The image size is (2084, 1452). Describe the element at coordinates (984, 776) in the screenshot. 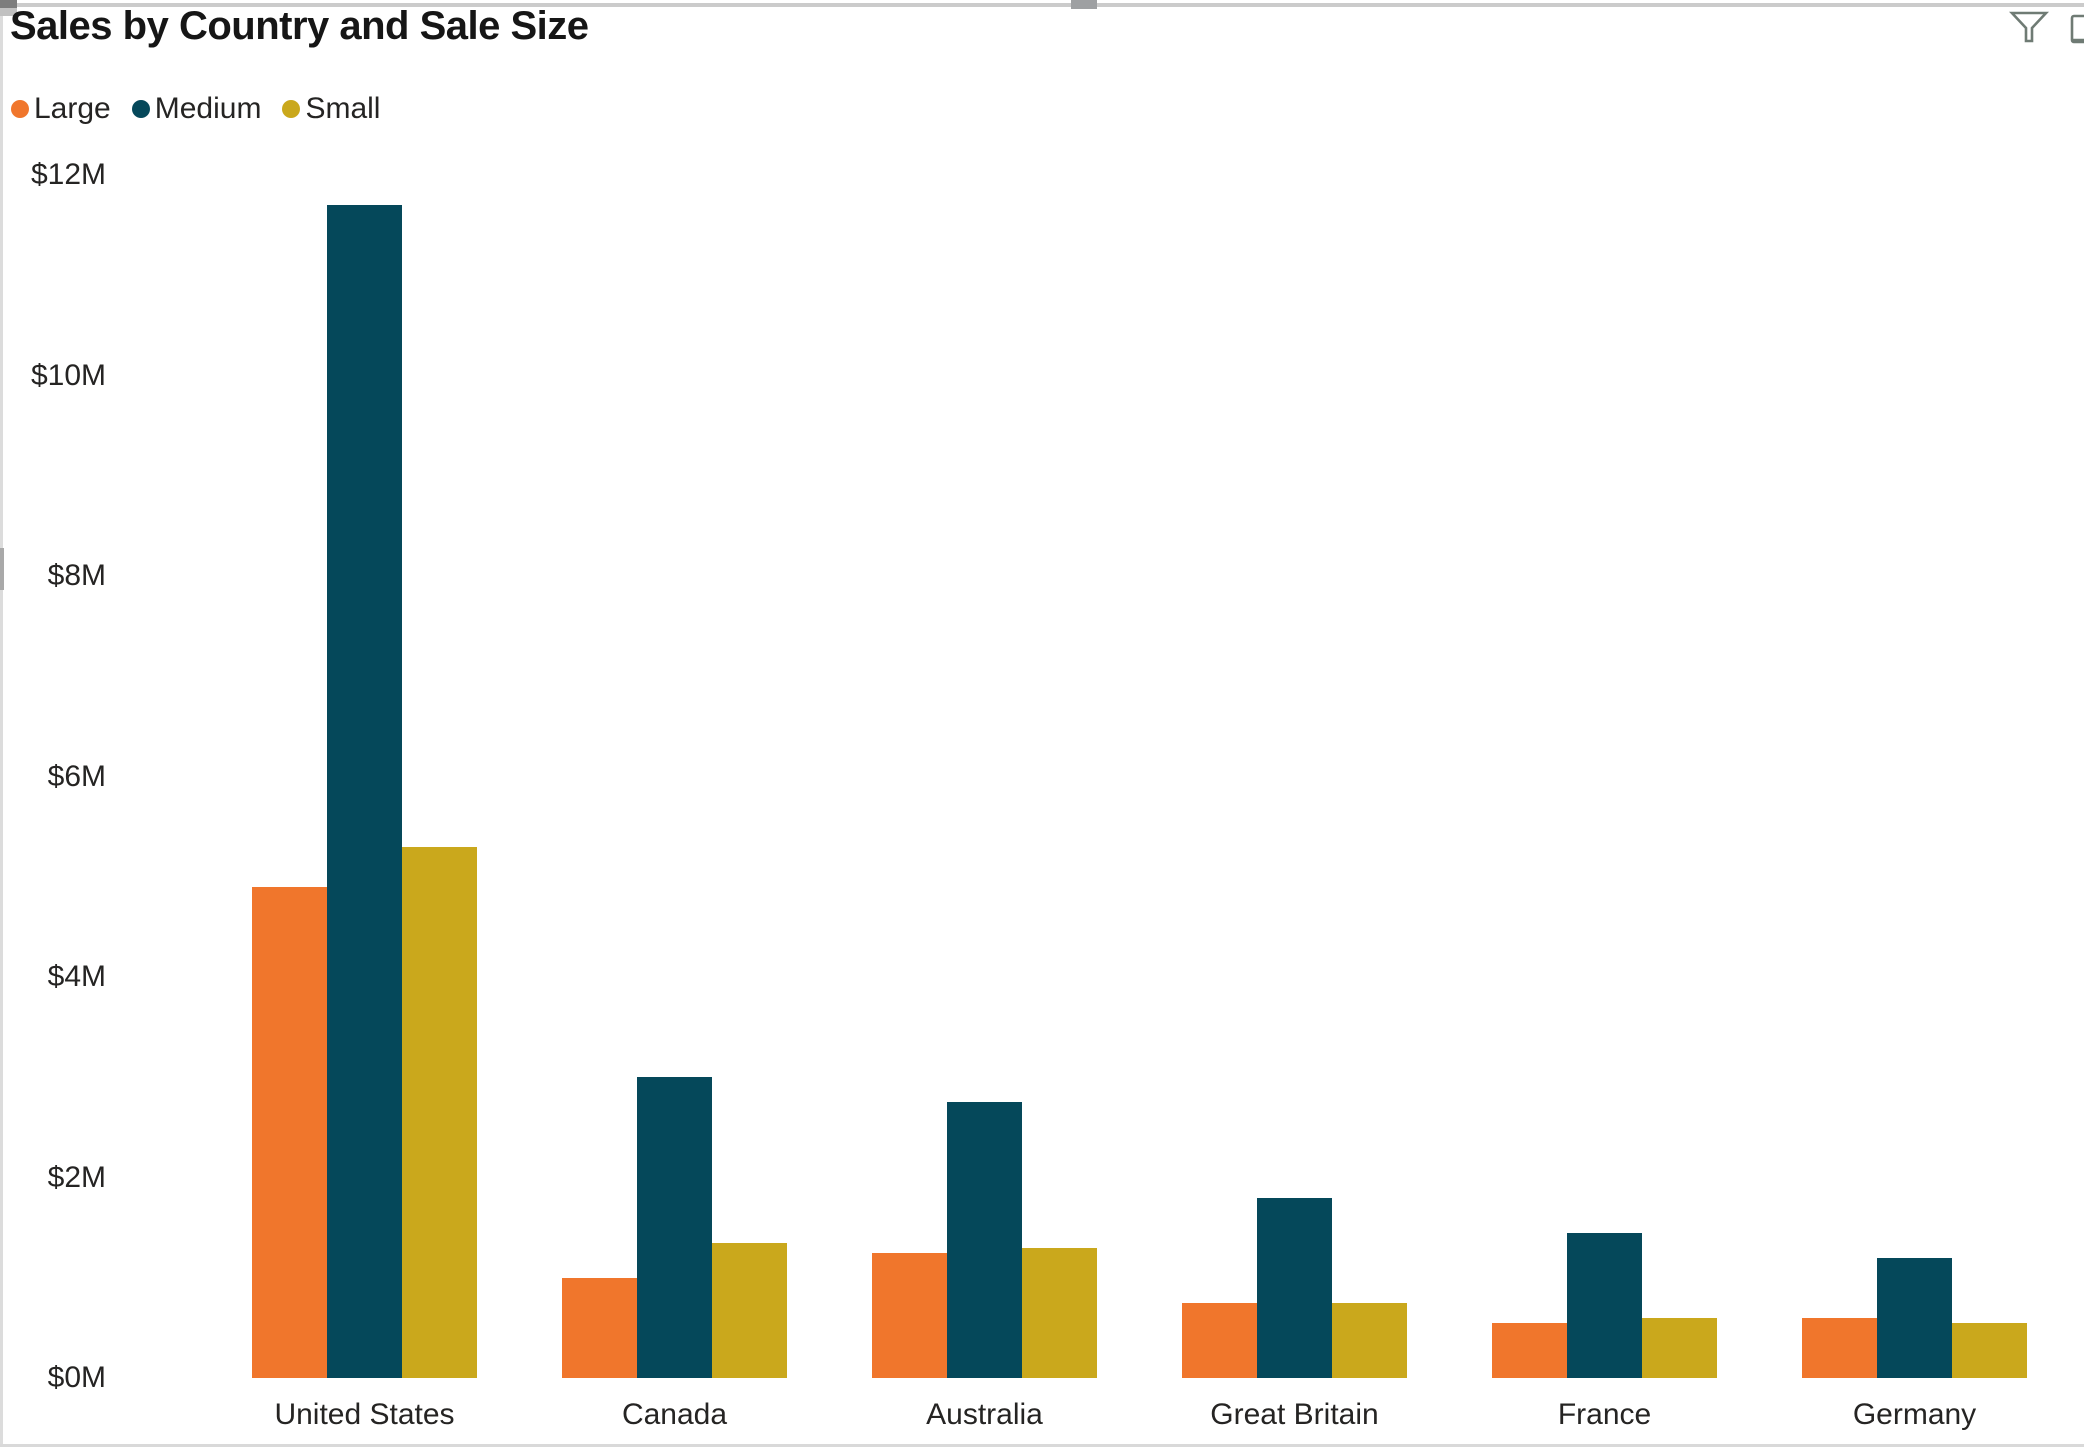

I see `bar-group-australia` at that location.